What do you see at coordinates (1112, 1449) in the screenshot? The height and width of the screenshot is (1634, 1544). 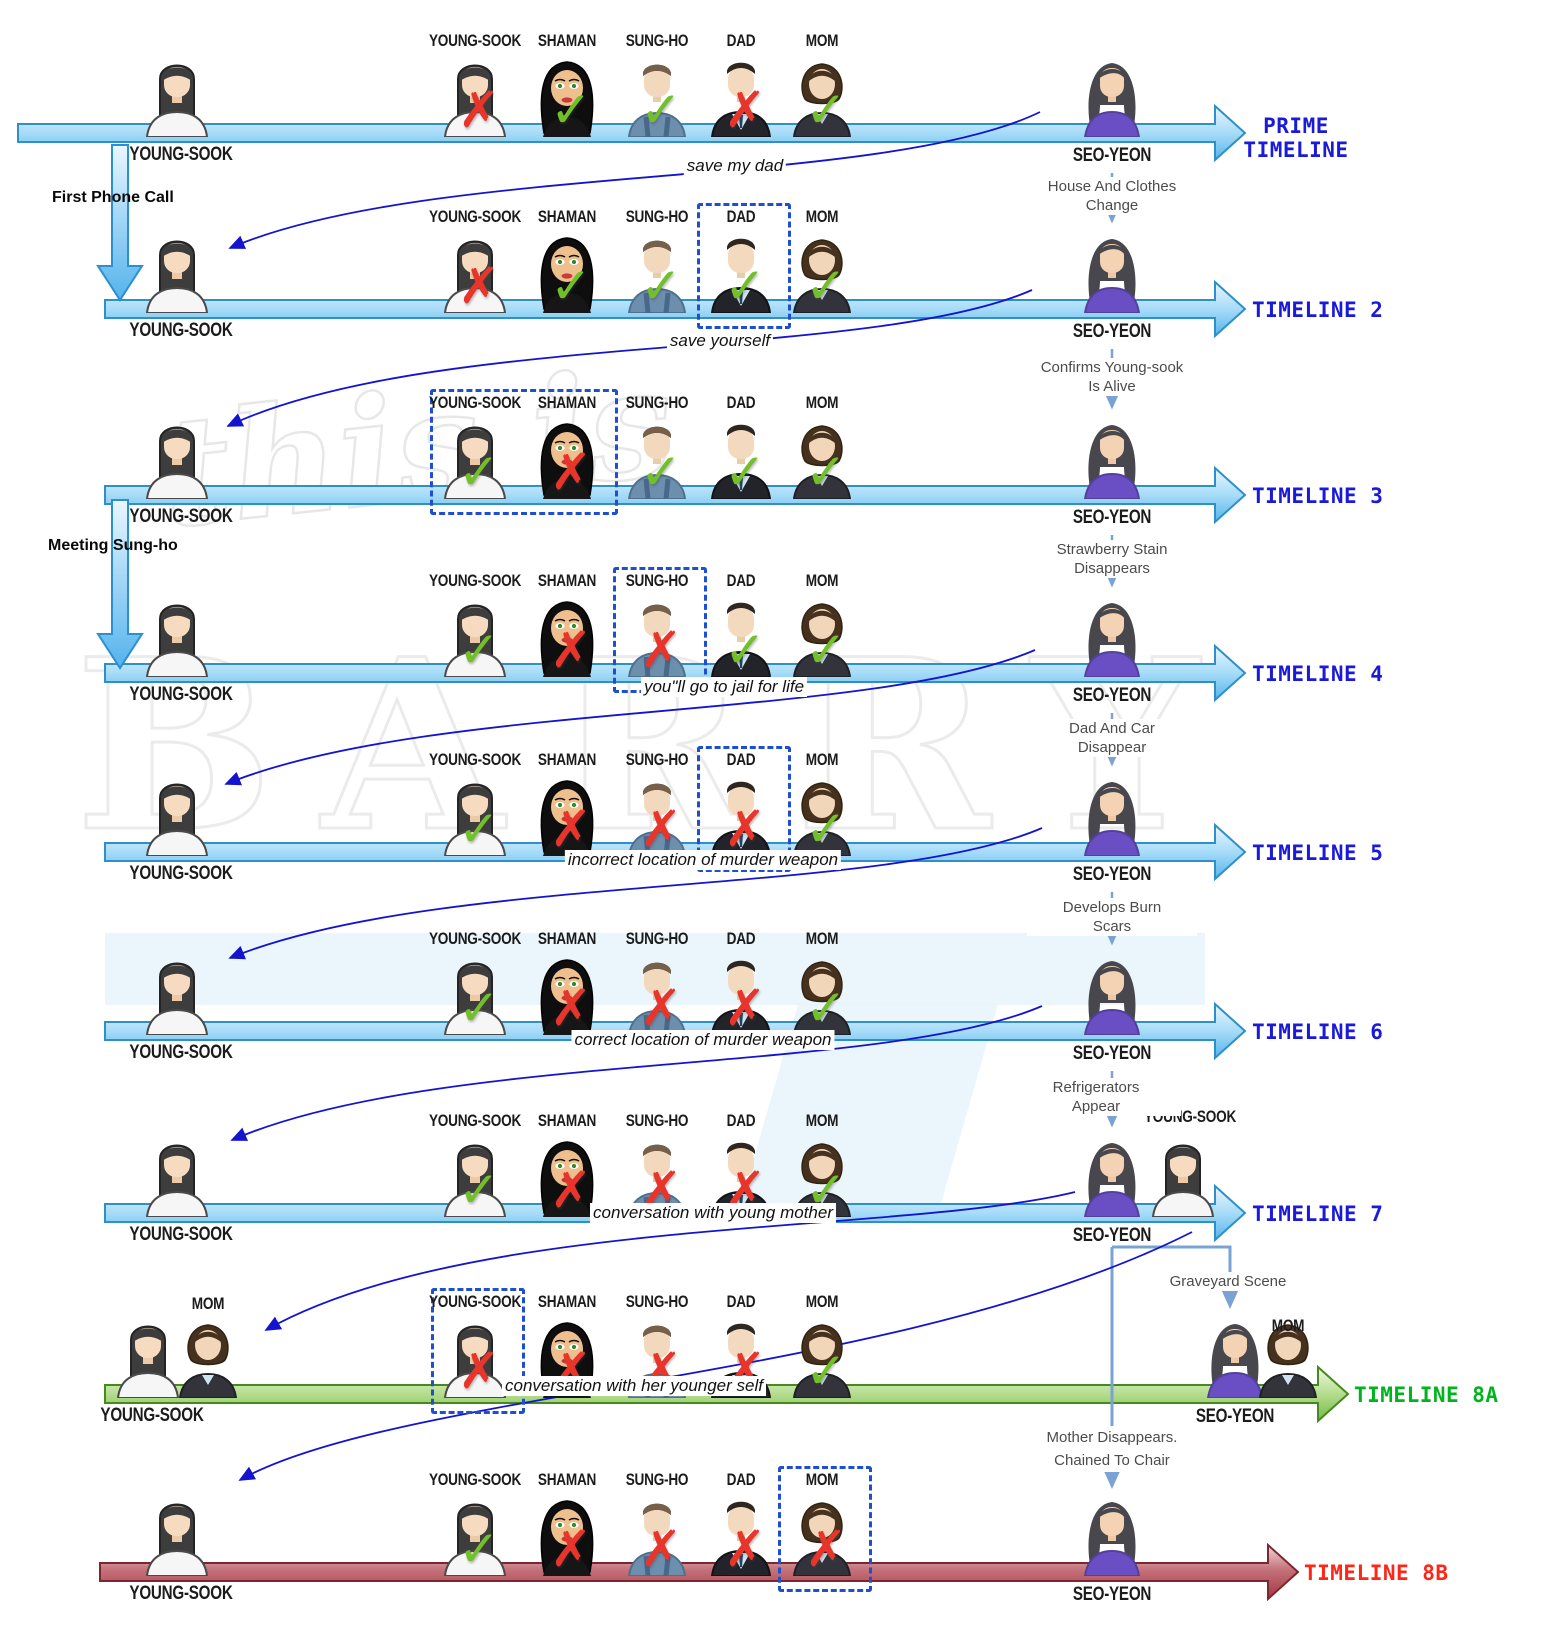 I see `mother-disappears-label: Mother Disappears. Chained To Chair` at bounding box center [1112, 1449].